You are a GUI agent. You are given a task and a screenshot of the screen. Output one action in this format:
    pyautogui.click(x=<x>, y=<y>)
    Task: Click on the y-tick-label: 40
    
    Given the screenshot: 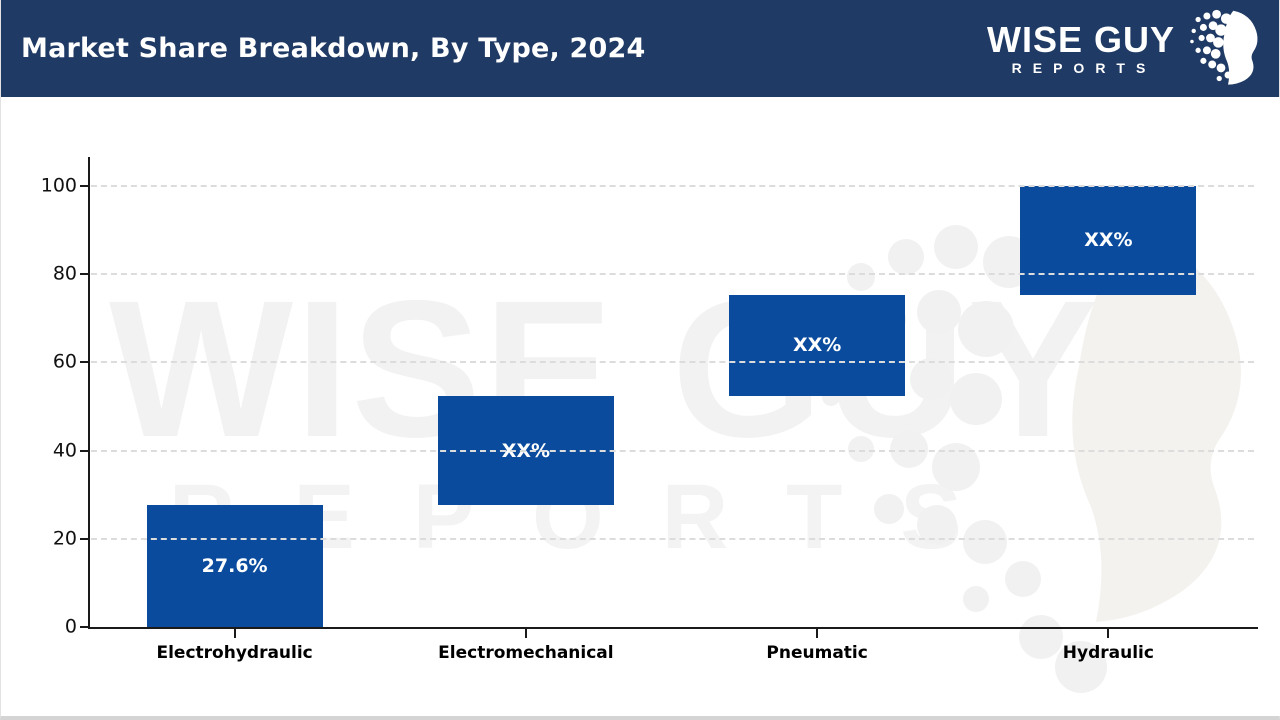 What is the action you would take?
    pyautogui.click(x=64, y=450)
    